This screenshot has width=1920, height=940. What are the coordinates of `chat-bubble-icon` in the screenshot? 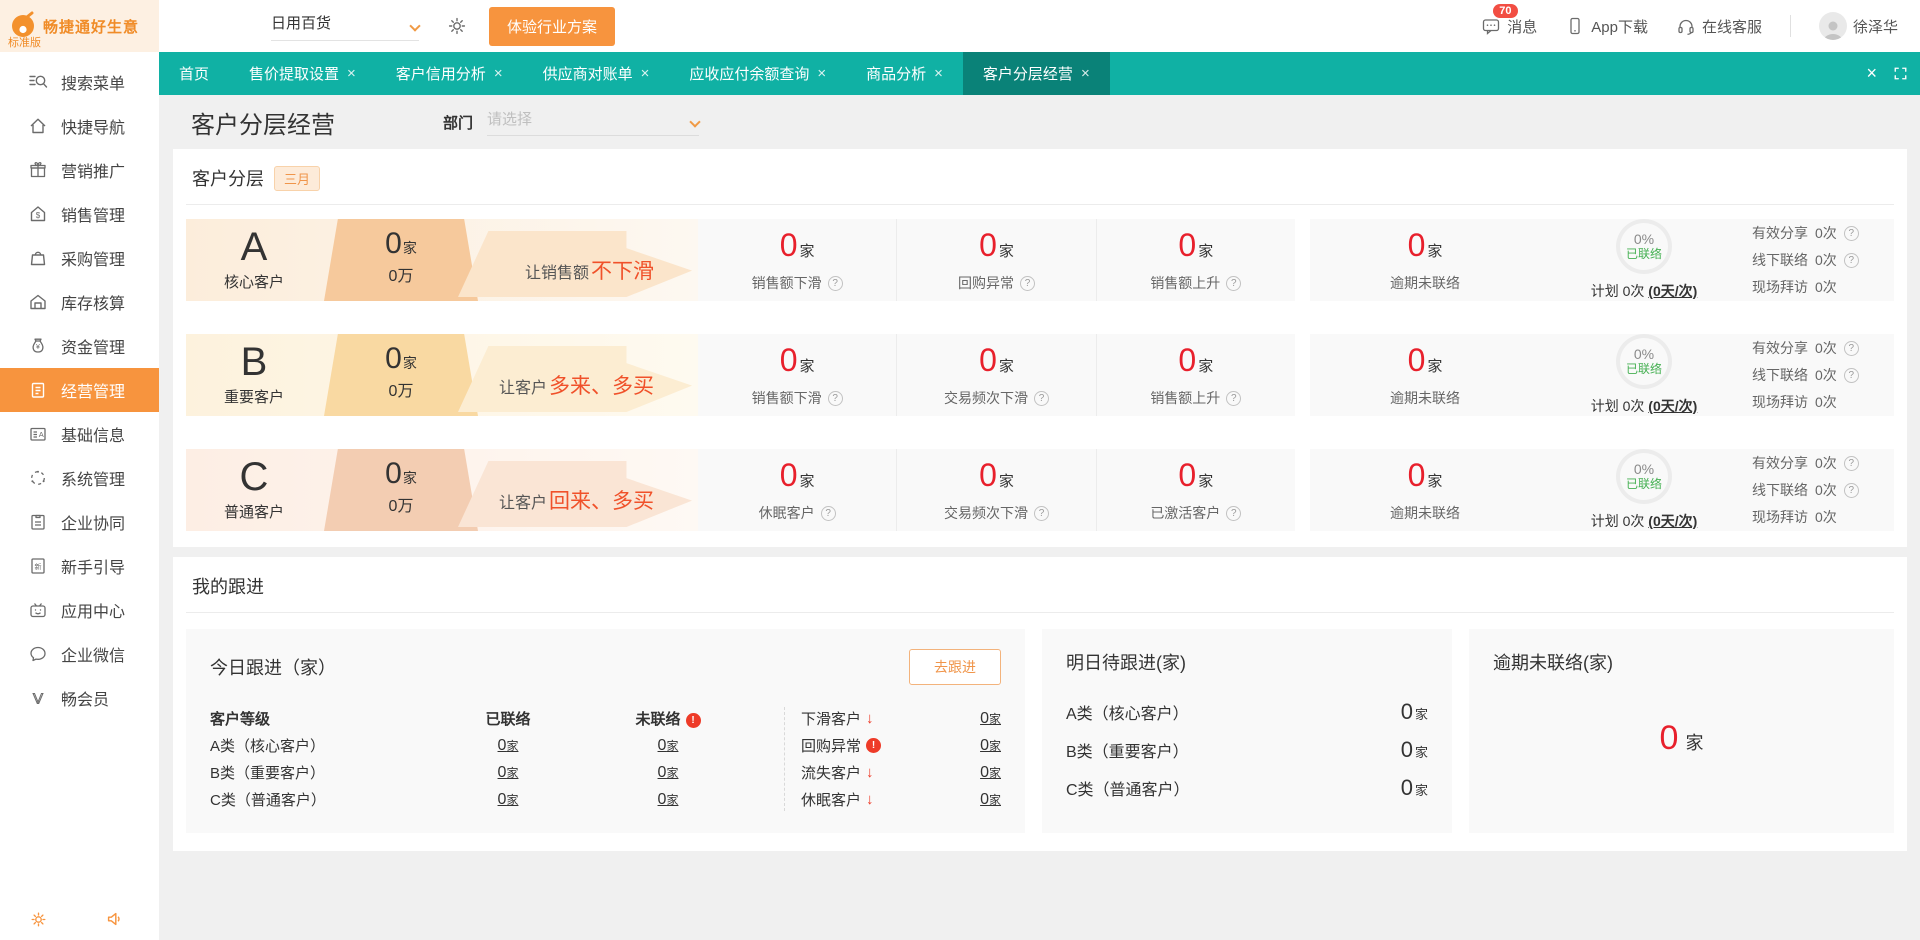 It's located at (38, 654).